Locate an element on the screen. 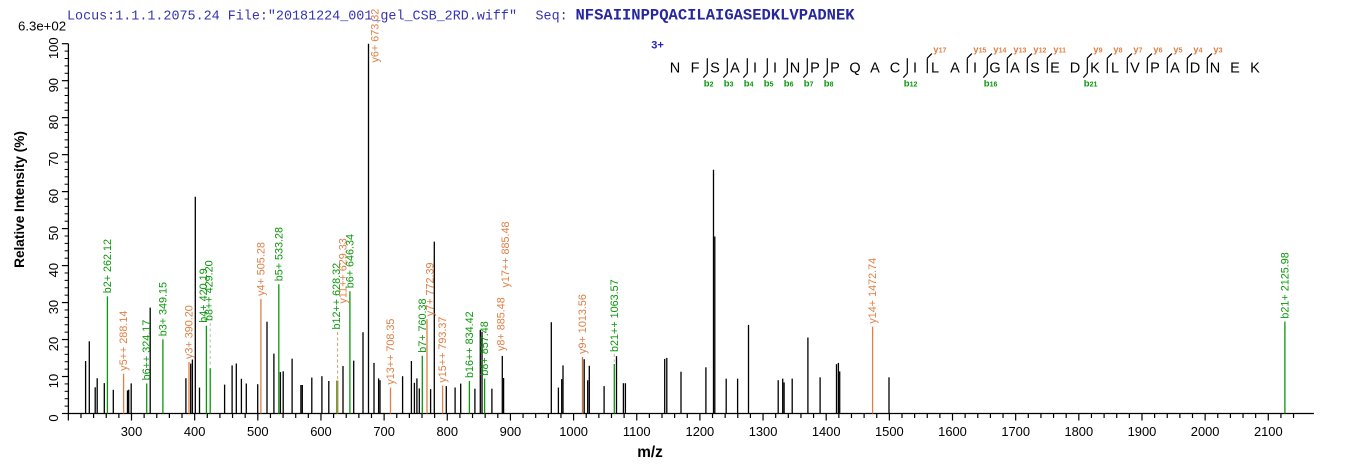  svg-text: y8 is located at coordinates (1117, 50).